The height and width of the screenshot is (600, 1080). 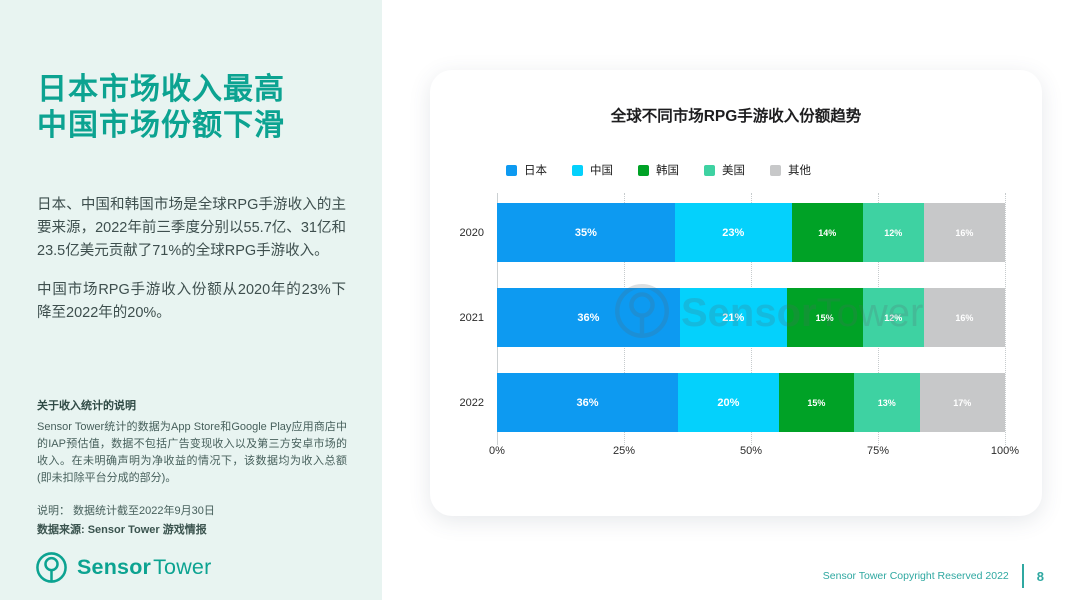 What do you see at coordinates (1005, 451) in the screenshot?
I see `x-tick-label: 100%` at bounding box center [1005, 451].